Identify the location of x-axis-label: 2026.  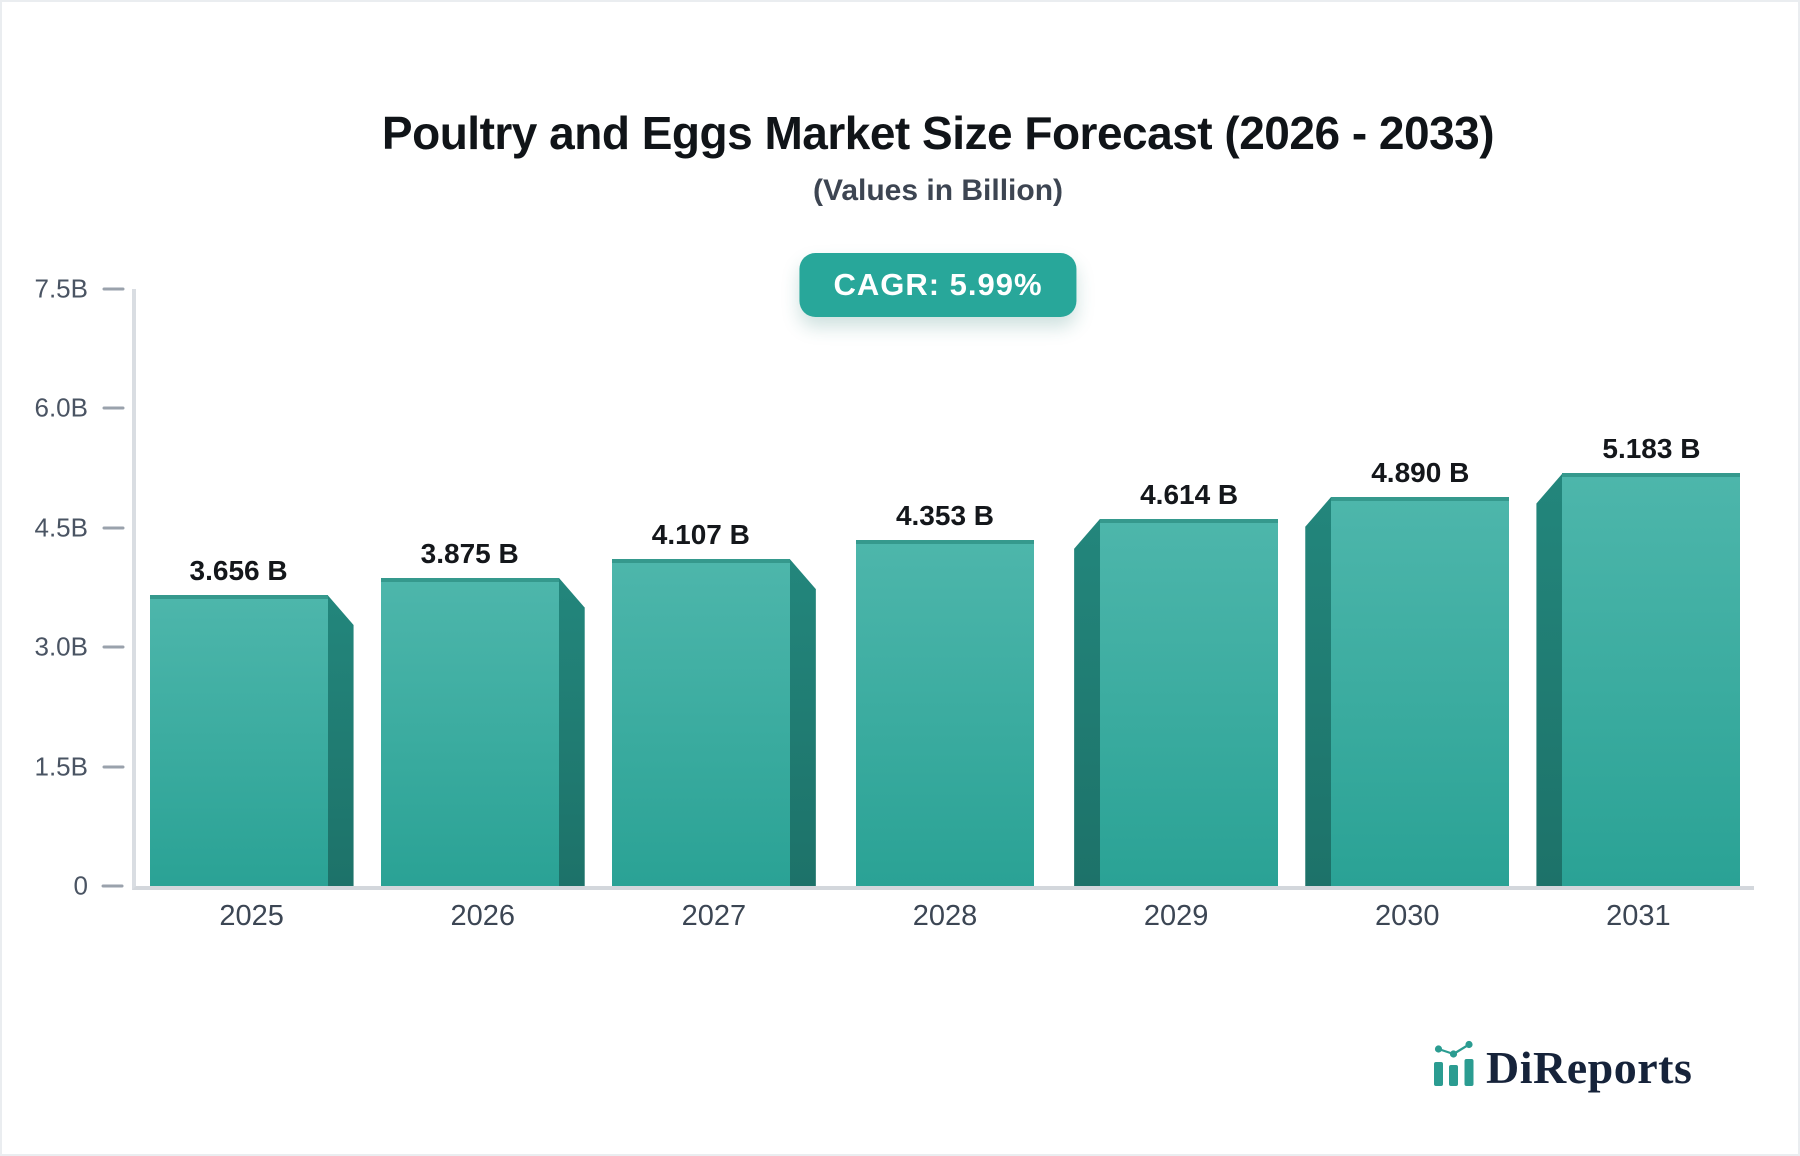
(482, 916).